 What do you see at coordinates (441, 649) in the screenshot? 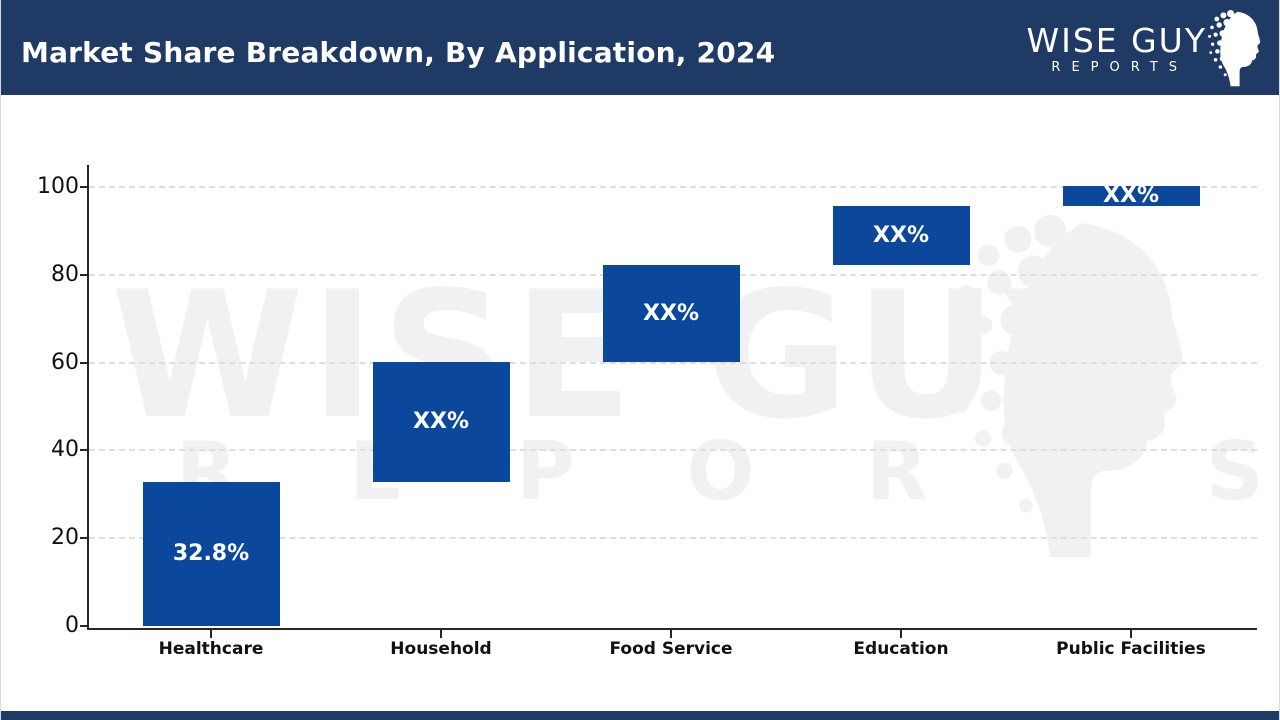
I see `x-category-label: Household` at bounding box center [441, 649].